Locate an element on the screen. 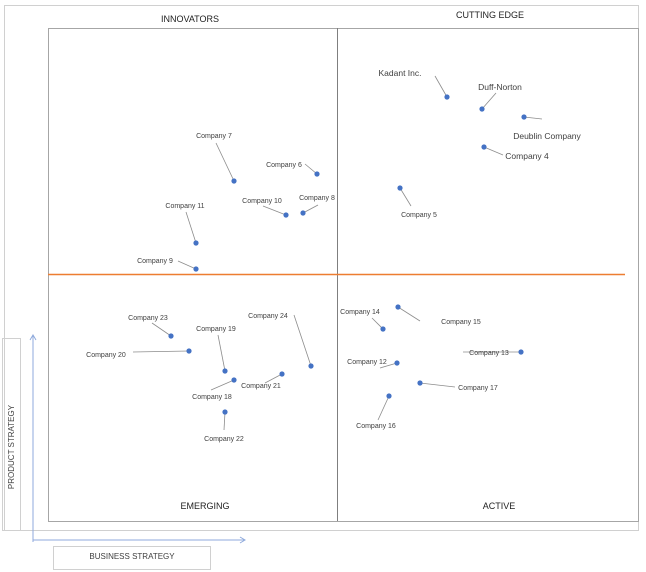  point-label-company-21: Company 21 is located at coordinates (261, 386).